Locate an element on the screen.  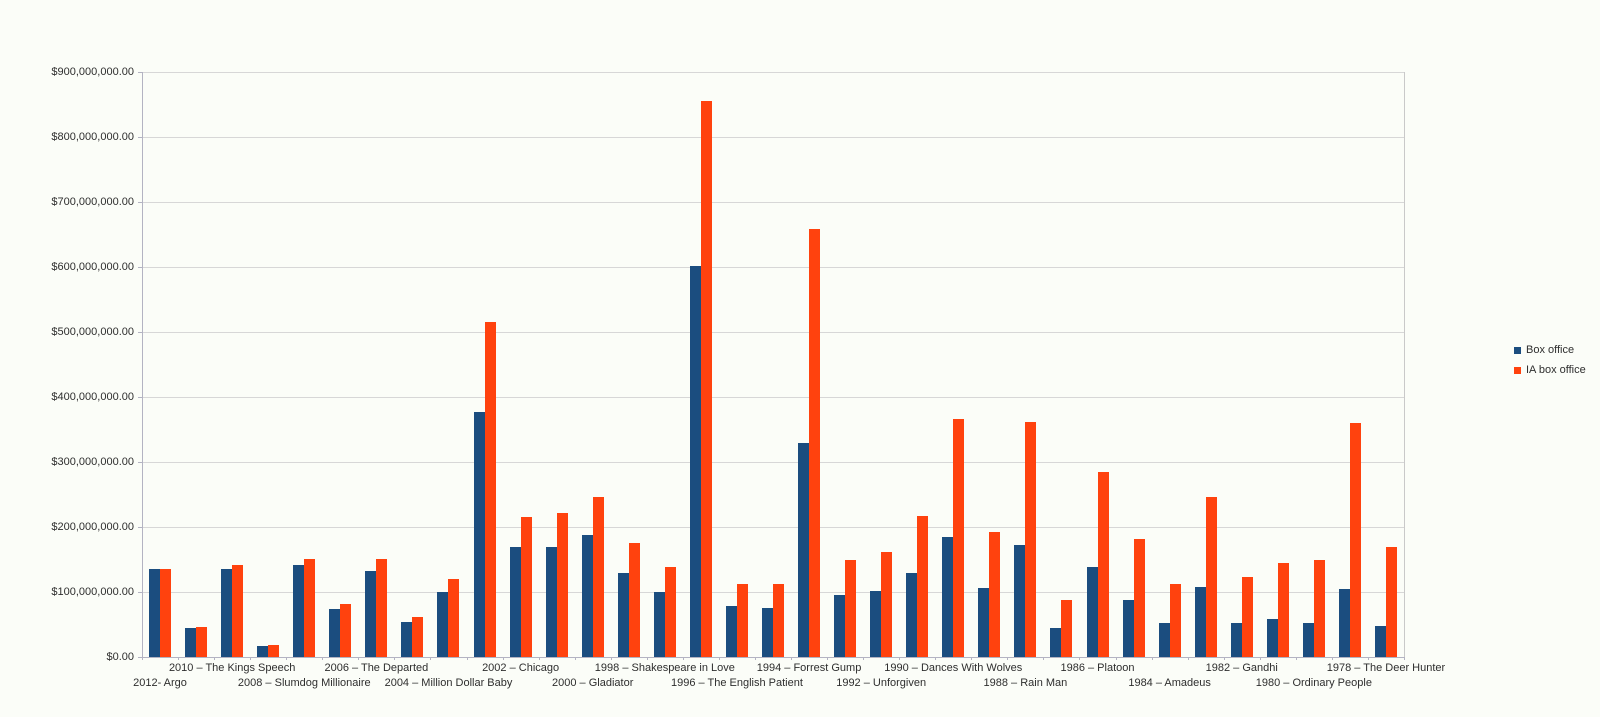
x-axis-label: 2008 – Slumdog Millionaire is located at coordinates (304, 683).